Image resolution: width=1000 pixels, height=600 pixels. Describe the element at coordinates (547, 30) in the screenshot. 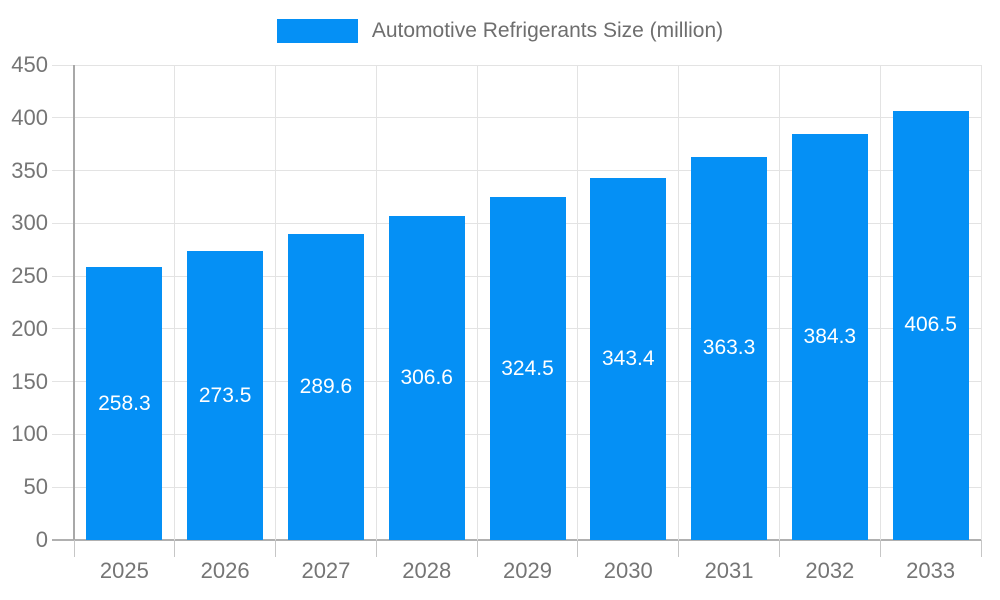

I see `chart-title: Automotive Refrigerants Size (million)` at that location.